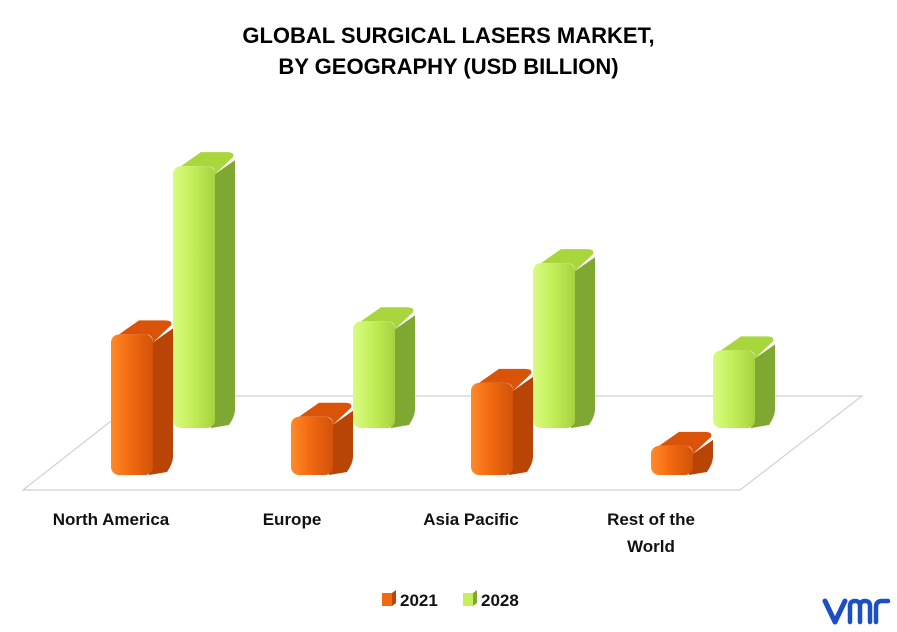 The height and width of the screenshot is (632, 897). Describe the element at coordinates (502, 421) in the screenshot. I see `bar-2021-asia-pacific` at that location.